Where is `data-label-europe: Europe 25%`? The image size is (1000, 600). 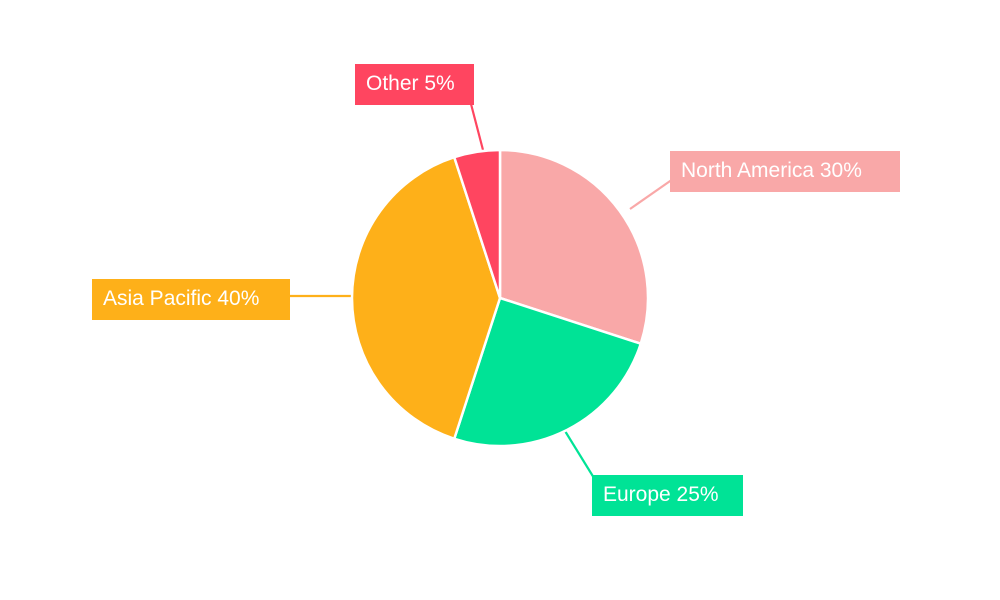 data-label-europe: Europe 25% is located at coordinates (667, 495).